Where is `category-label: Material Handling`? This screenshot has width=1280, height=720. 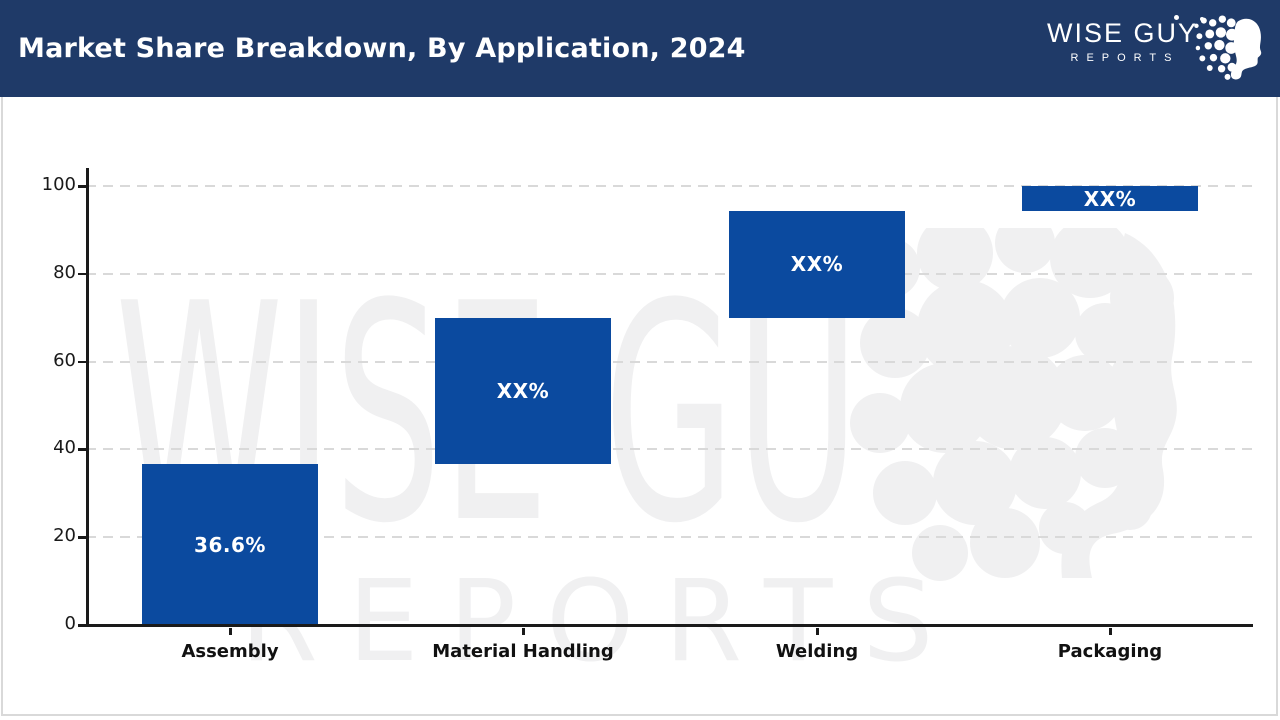
category-label: Material Handling is located at coordinates (523, 651).